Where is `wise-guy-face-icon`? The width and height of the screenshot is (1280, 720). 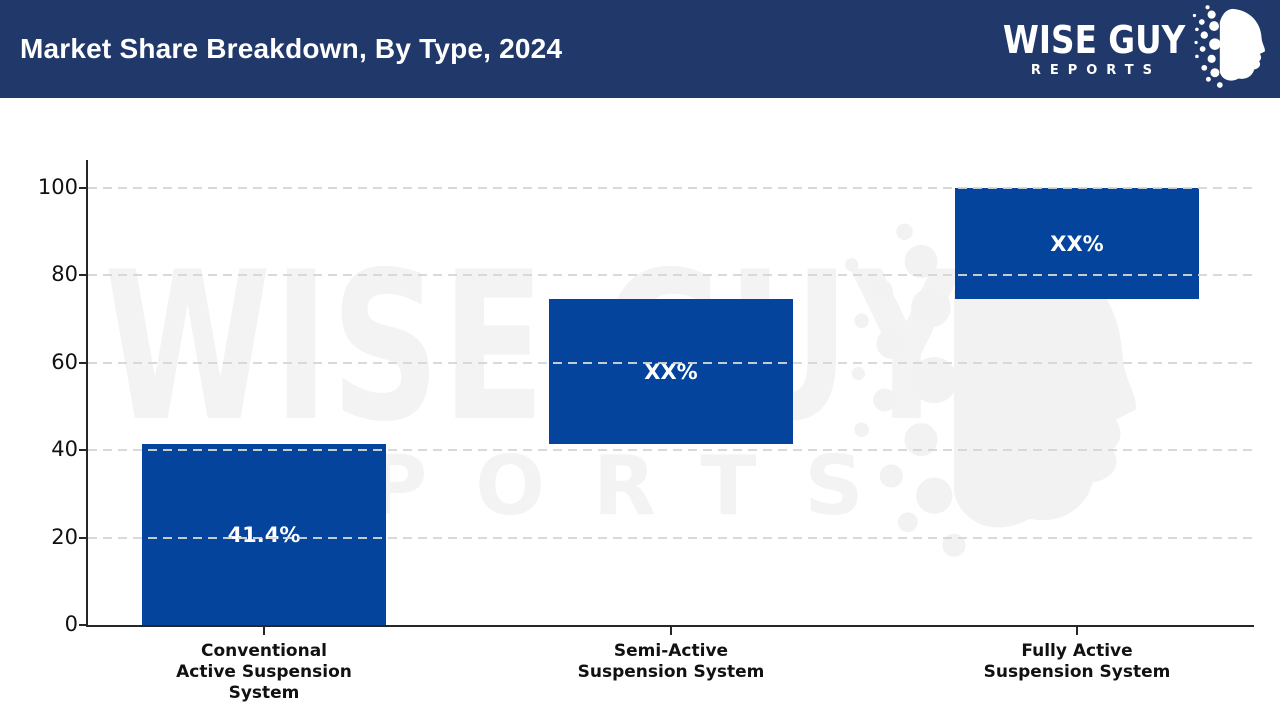
wise-guy-face-icon is located at coordinates (1228, 46).